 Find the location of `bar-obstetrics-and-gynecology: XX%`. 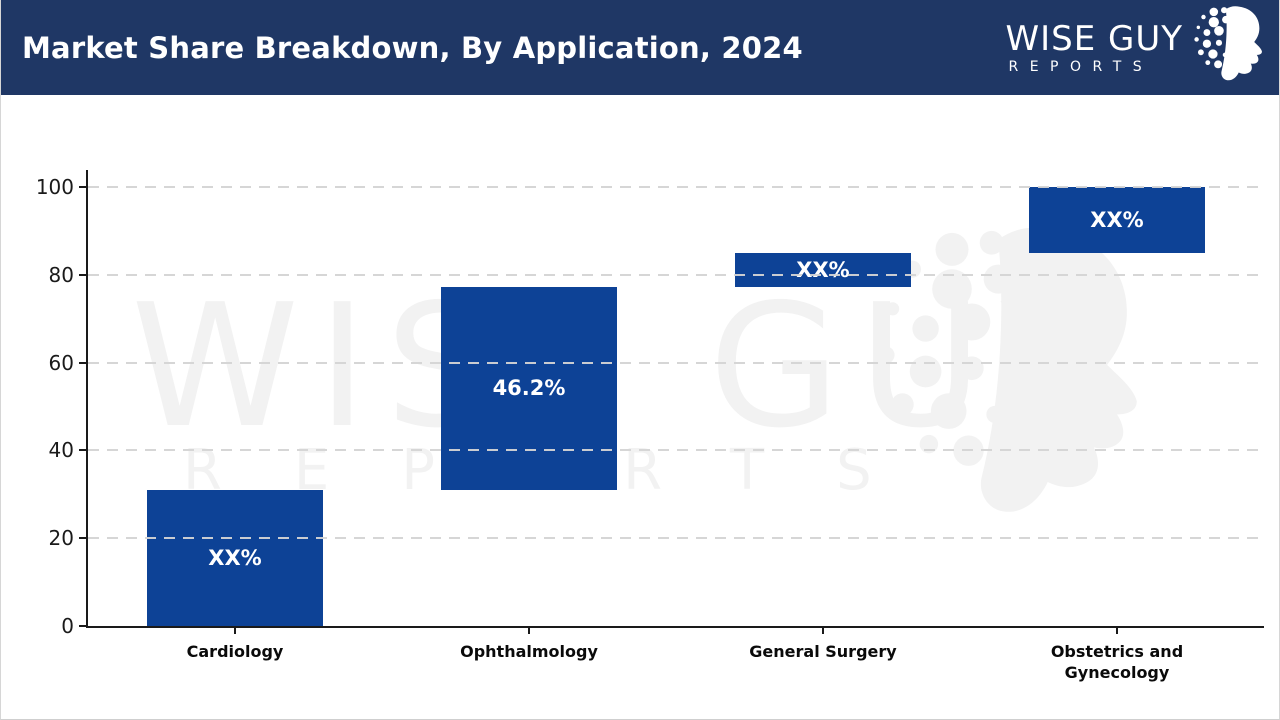

bar-obstetrics-and-gynecology: XX% is located at coordinates (1117, 220).